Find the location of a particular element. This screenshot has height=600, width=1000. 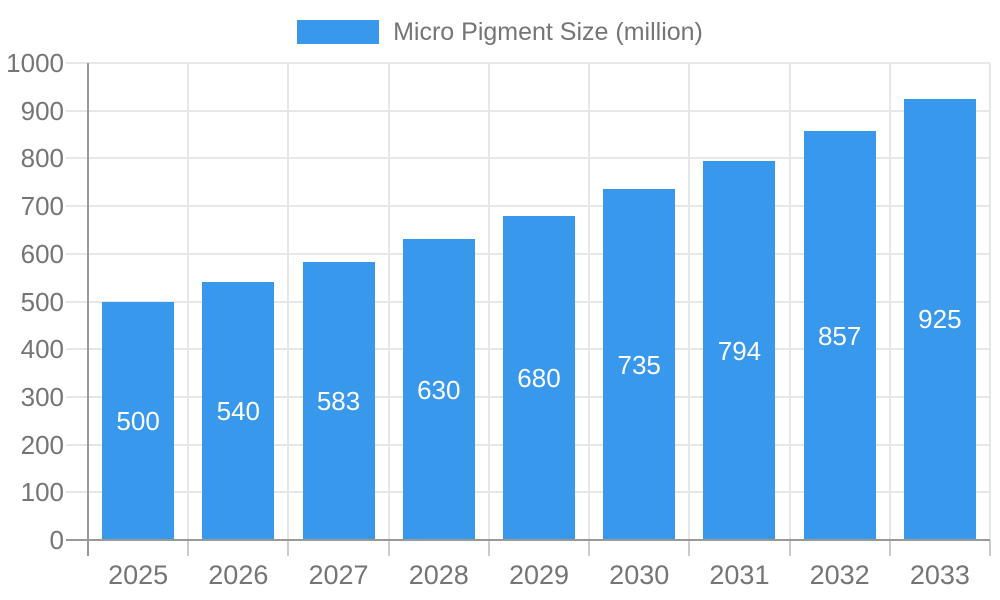

x-axis-line is located at coordinates (528, 540).